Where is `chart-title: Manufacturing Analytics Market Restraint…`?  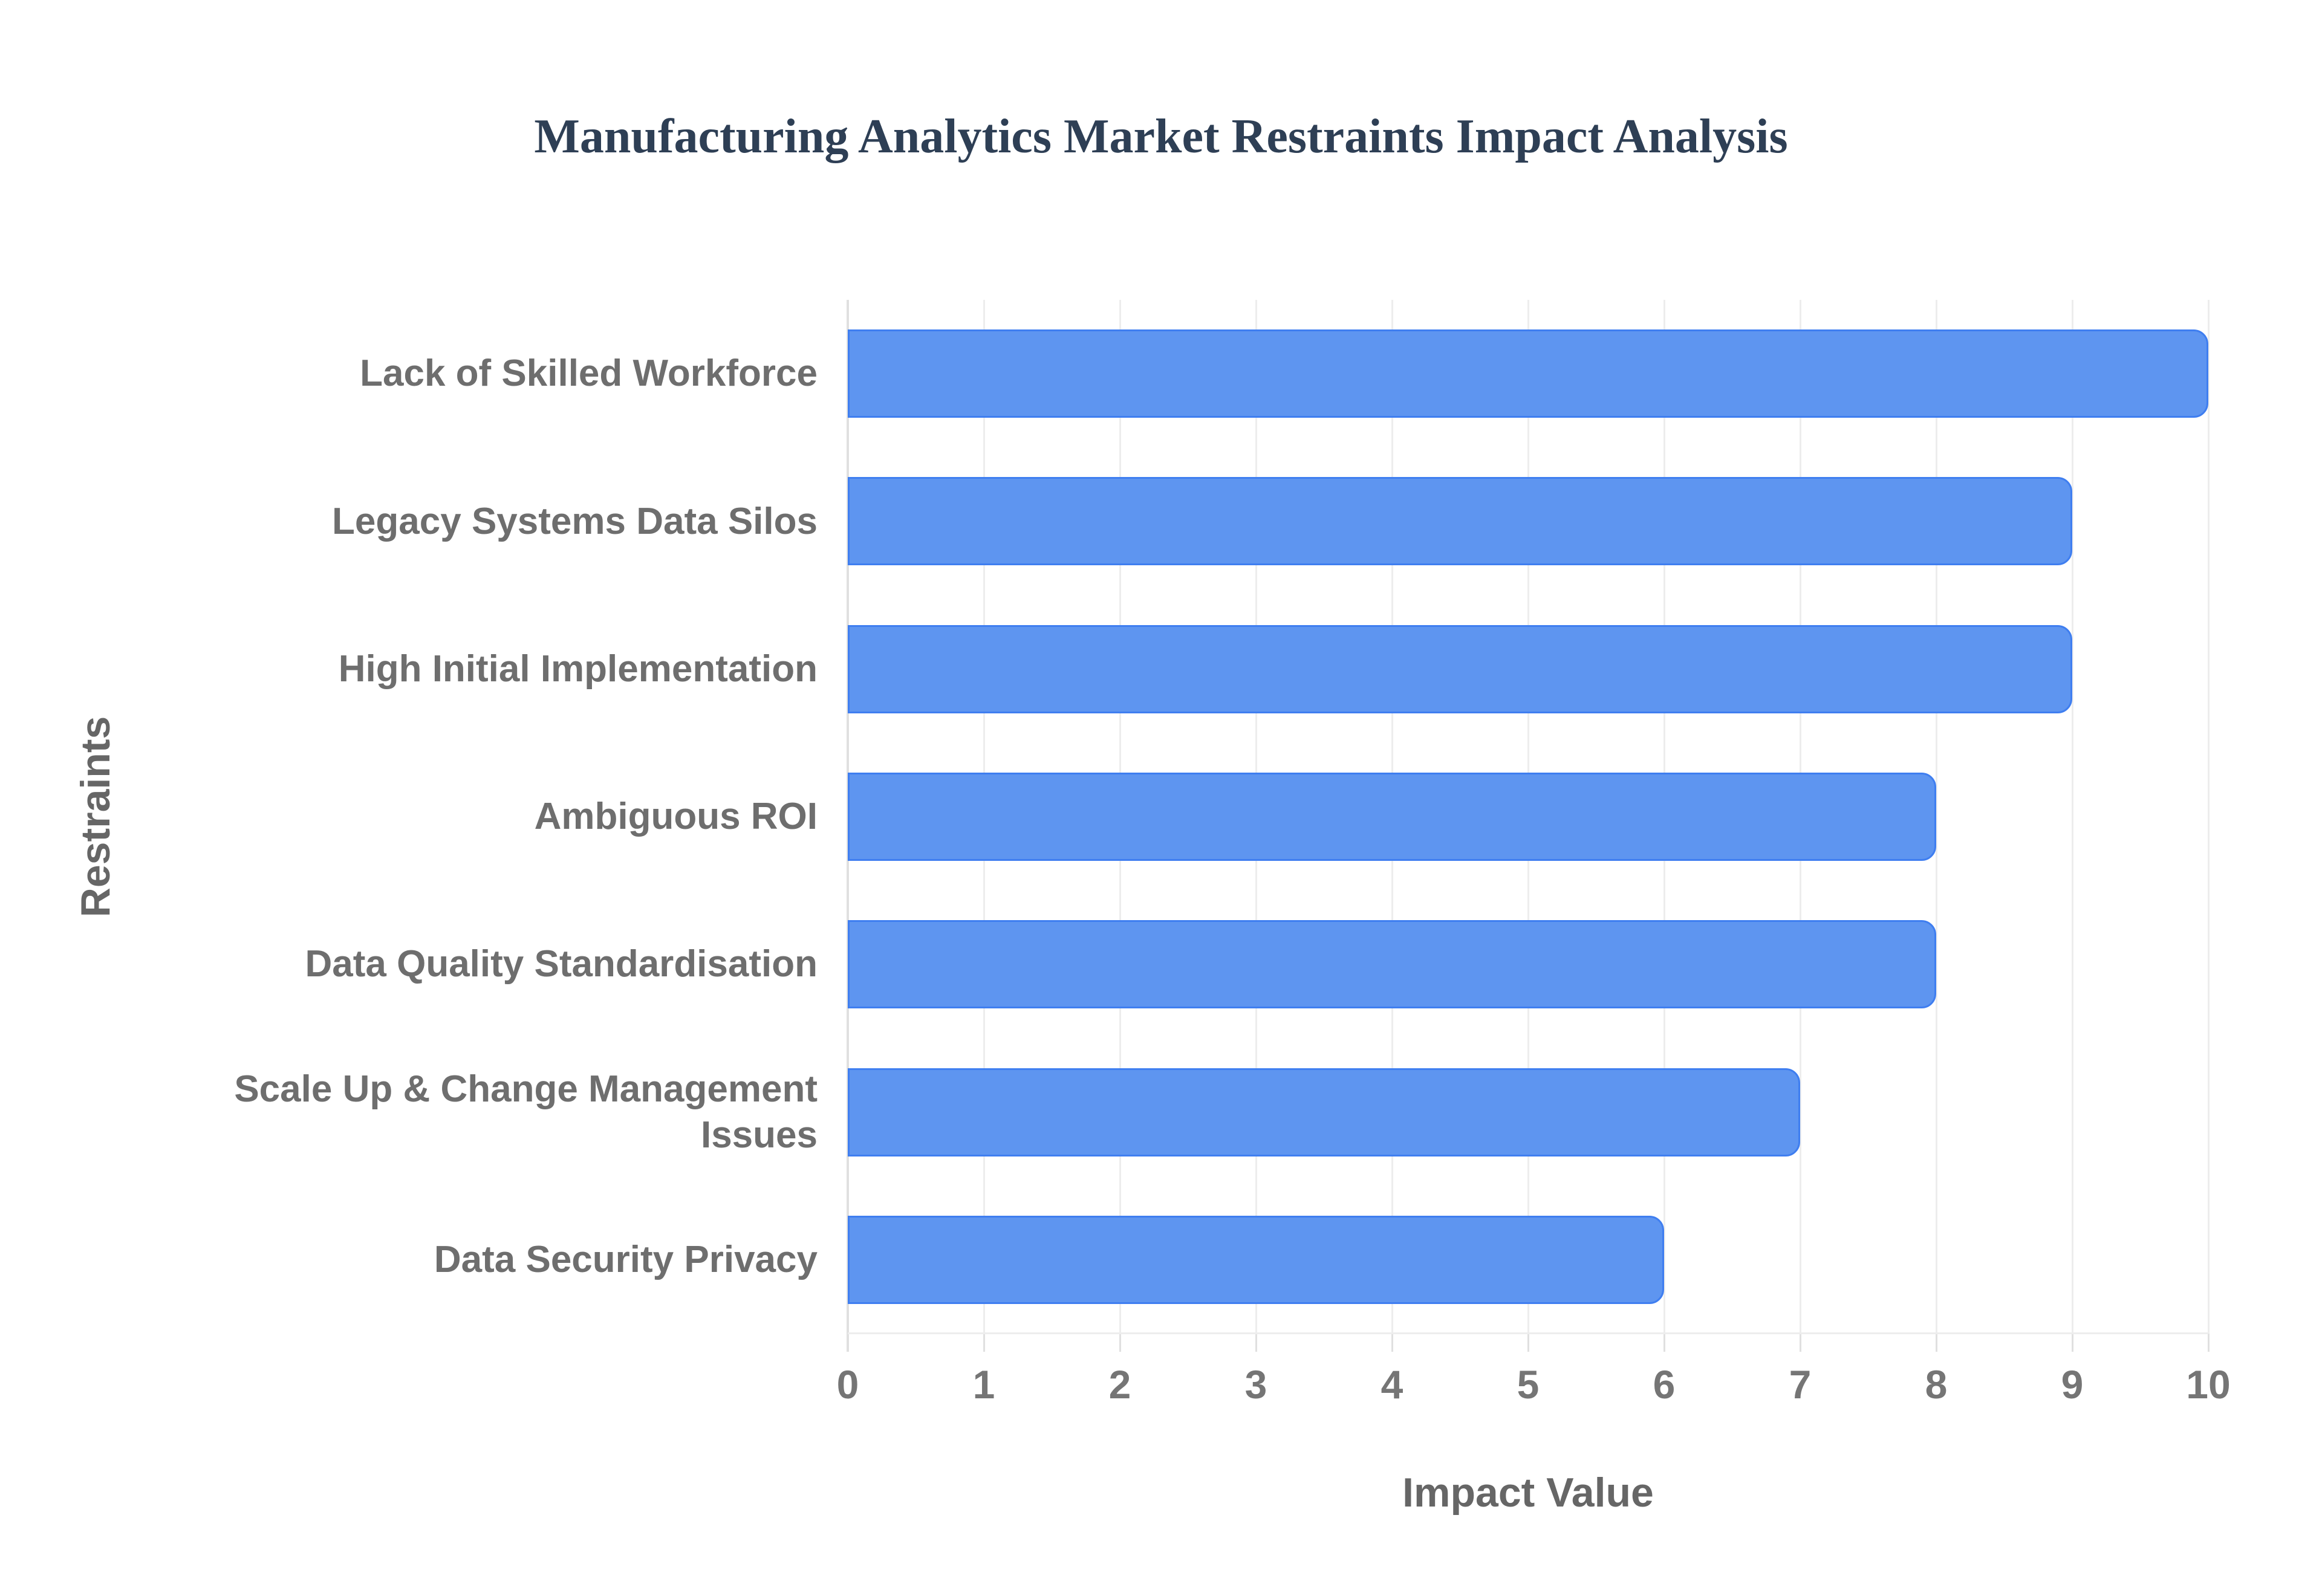 chart-title: Manufacturing Analytics Market Restraint… is located at coordinates (1161, 136).